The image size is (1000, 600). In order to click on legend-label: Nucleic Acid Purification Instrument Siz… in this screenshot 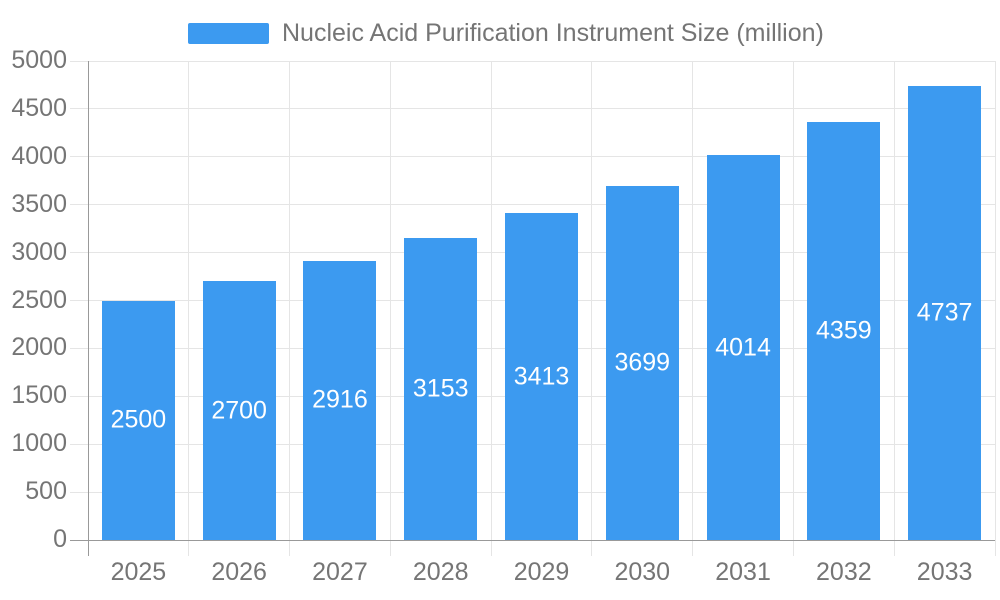, I will do `click(553, 33)`.